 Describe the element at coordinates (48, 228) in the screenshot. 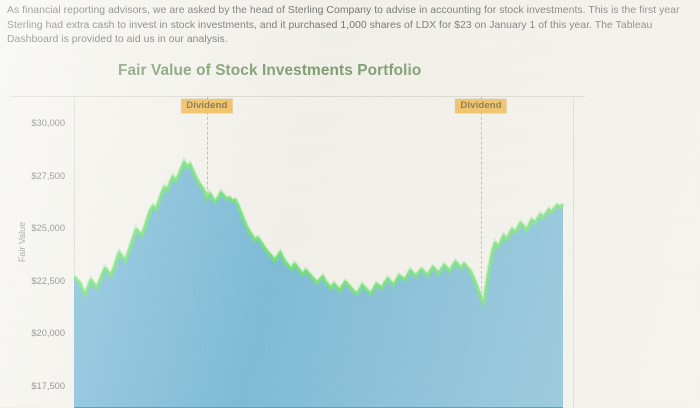

I see `y-tick-label: $25,000` at that location.